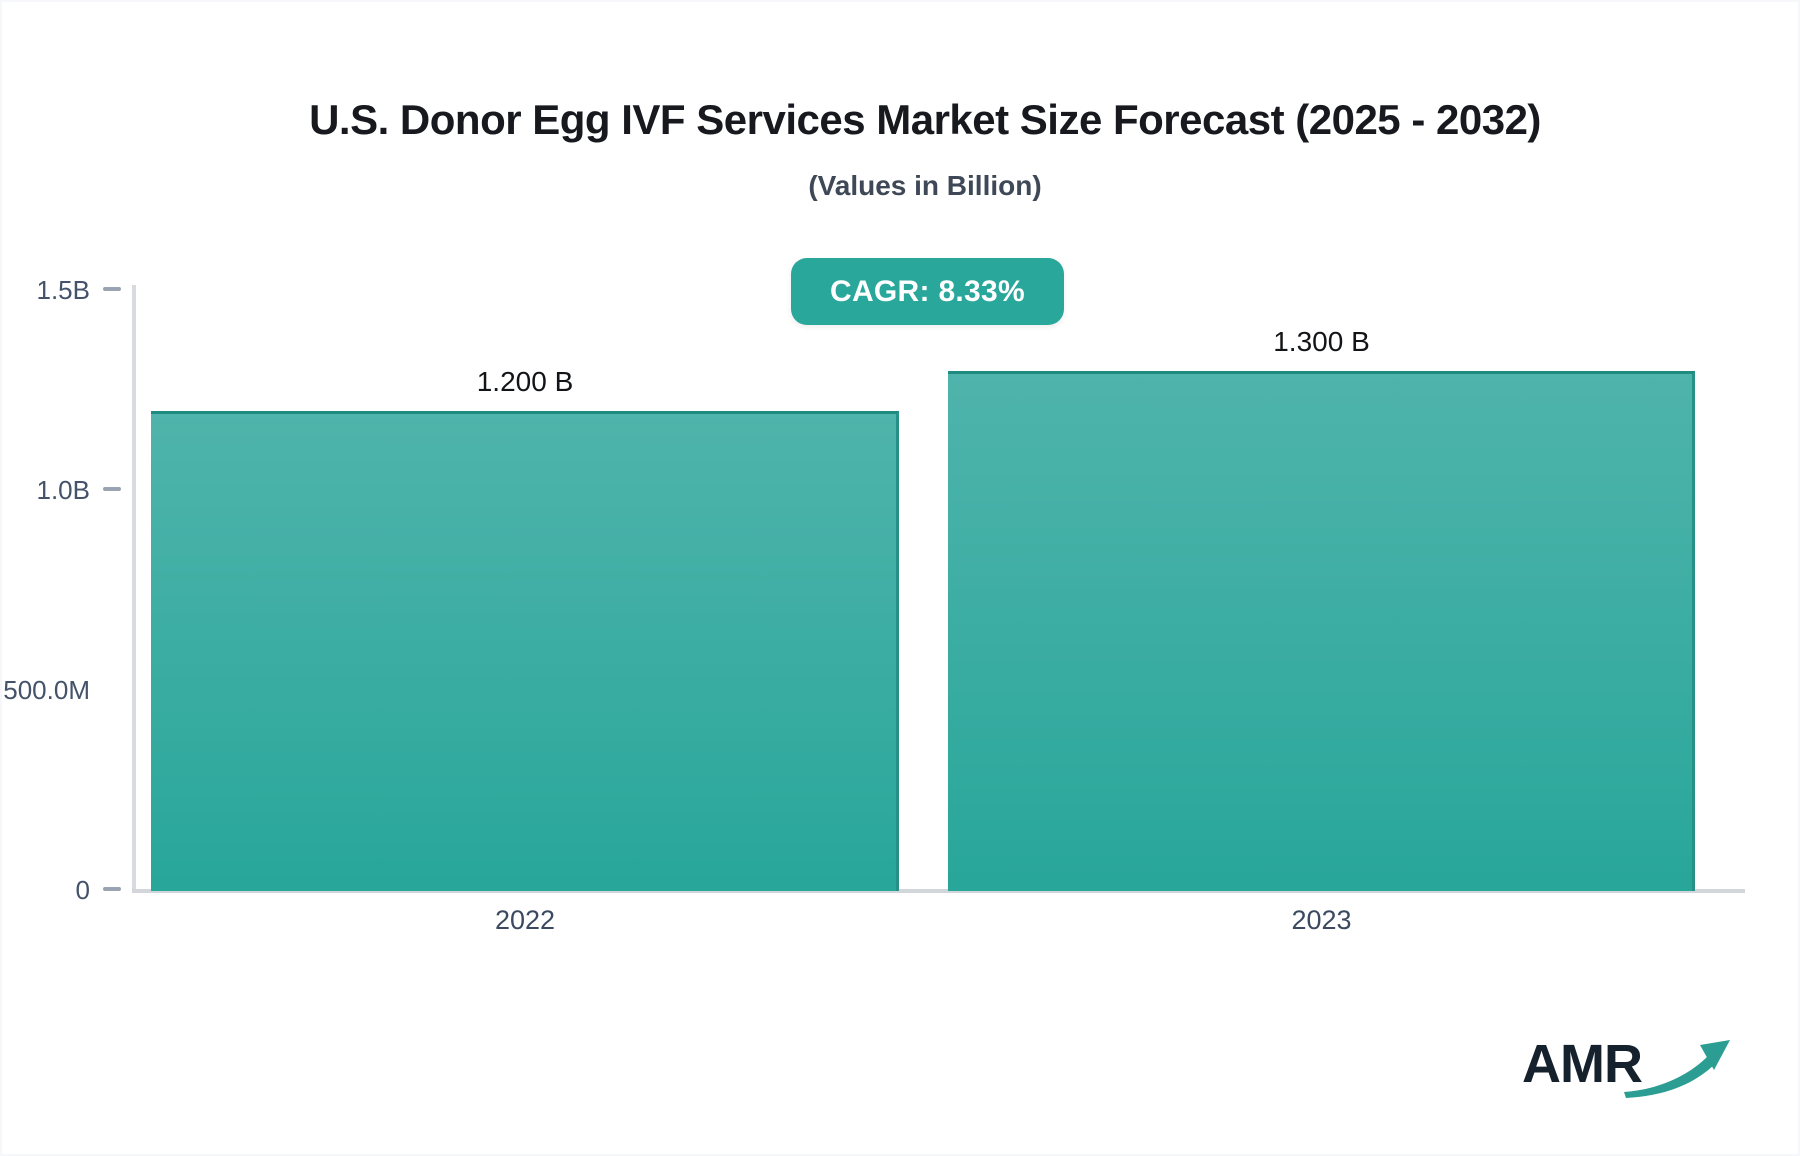 Image resolution: width=1800 pixels, height=1156 pixels. I want to click on chart-subtitle: (Values in Billion), so click(925, 185).